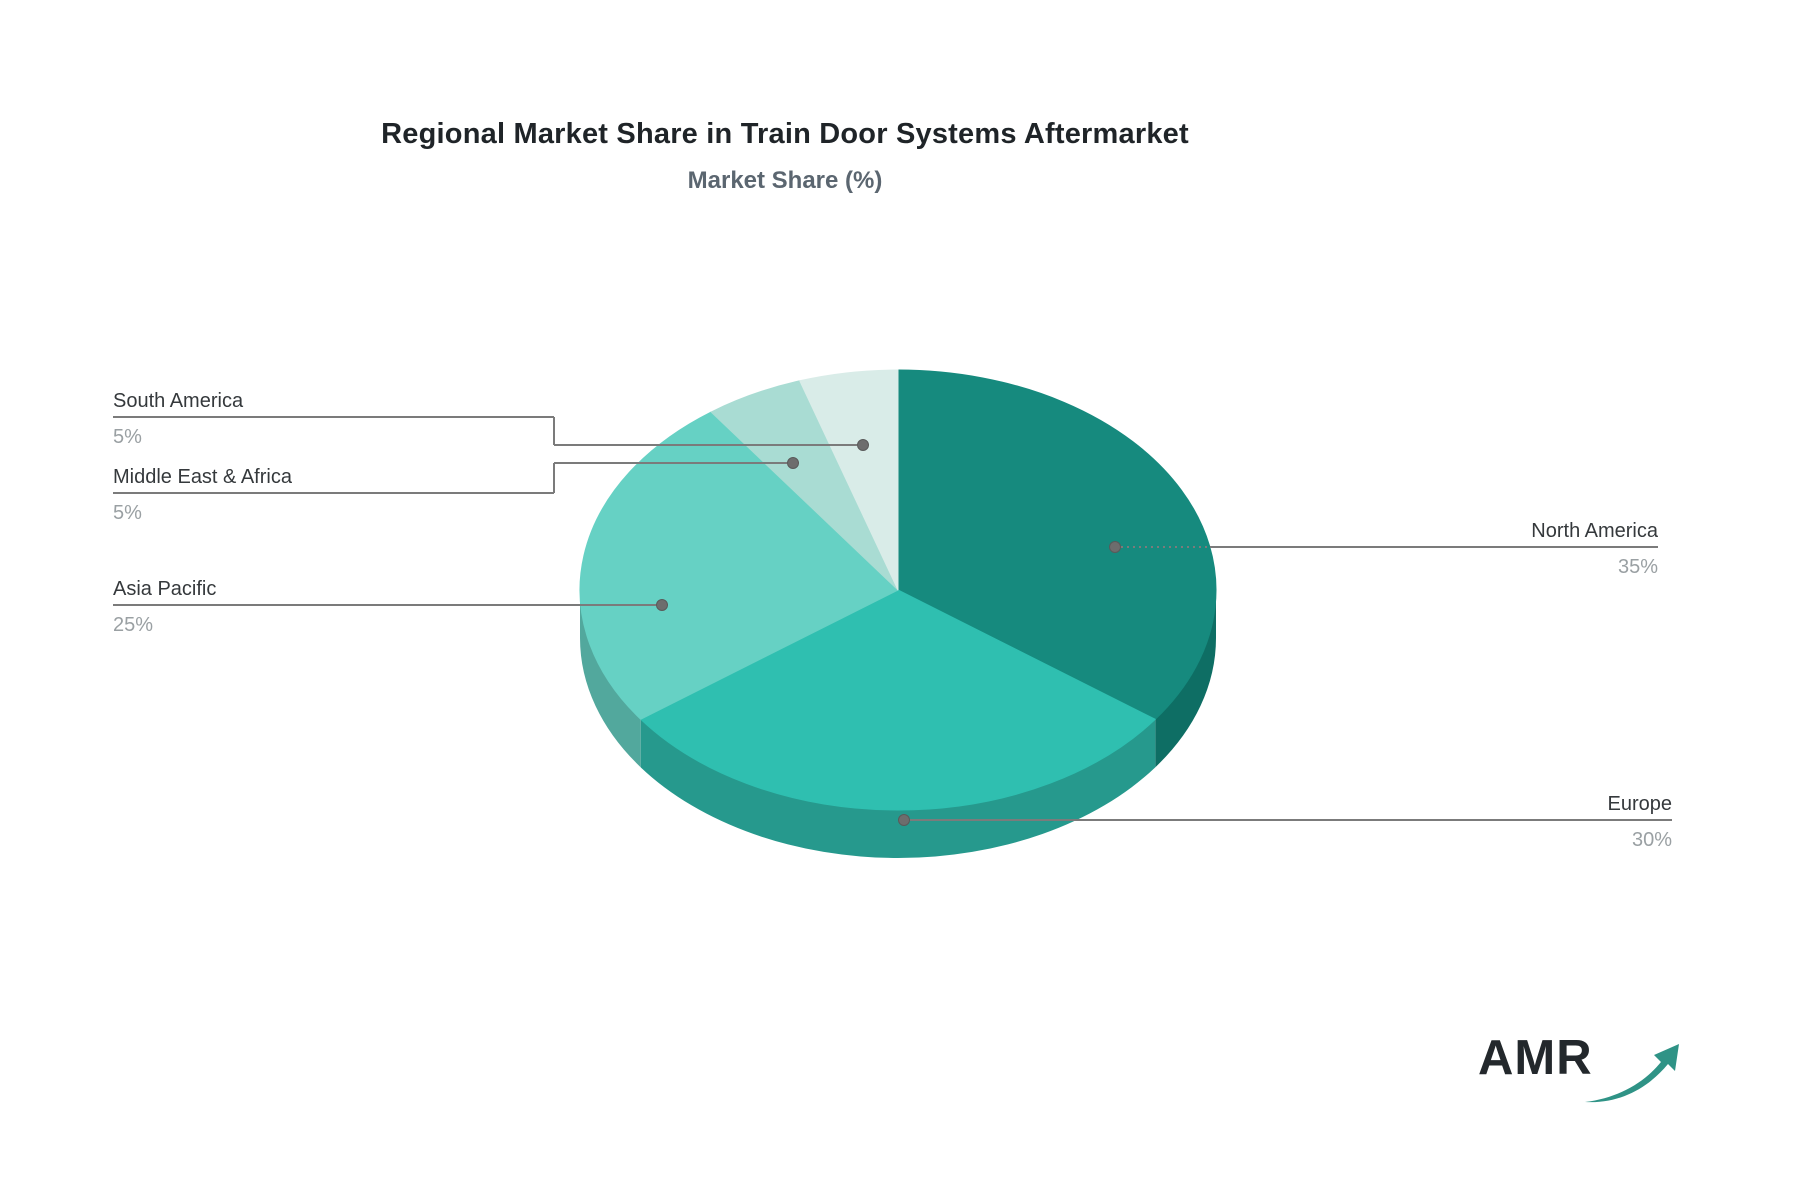 The height and width of the screenshot is (1196, 1800). Describe the element at coordinates (202, 477) in the screenshot. I see `slice-label-middle-east-africa: Middle East & Africa` at that location.